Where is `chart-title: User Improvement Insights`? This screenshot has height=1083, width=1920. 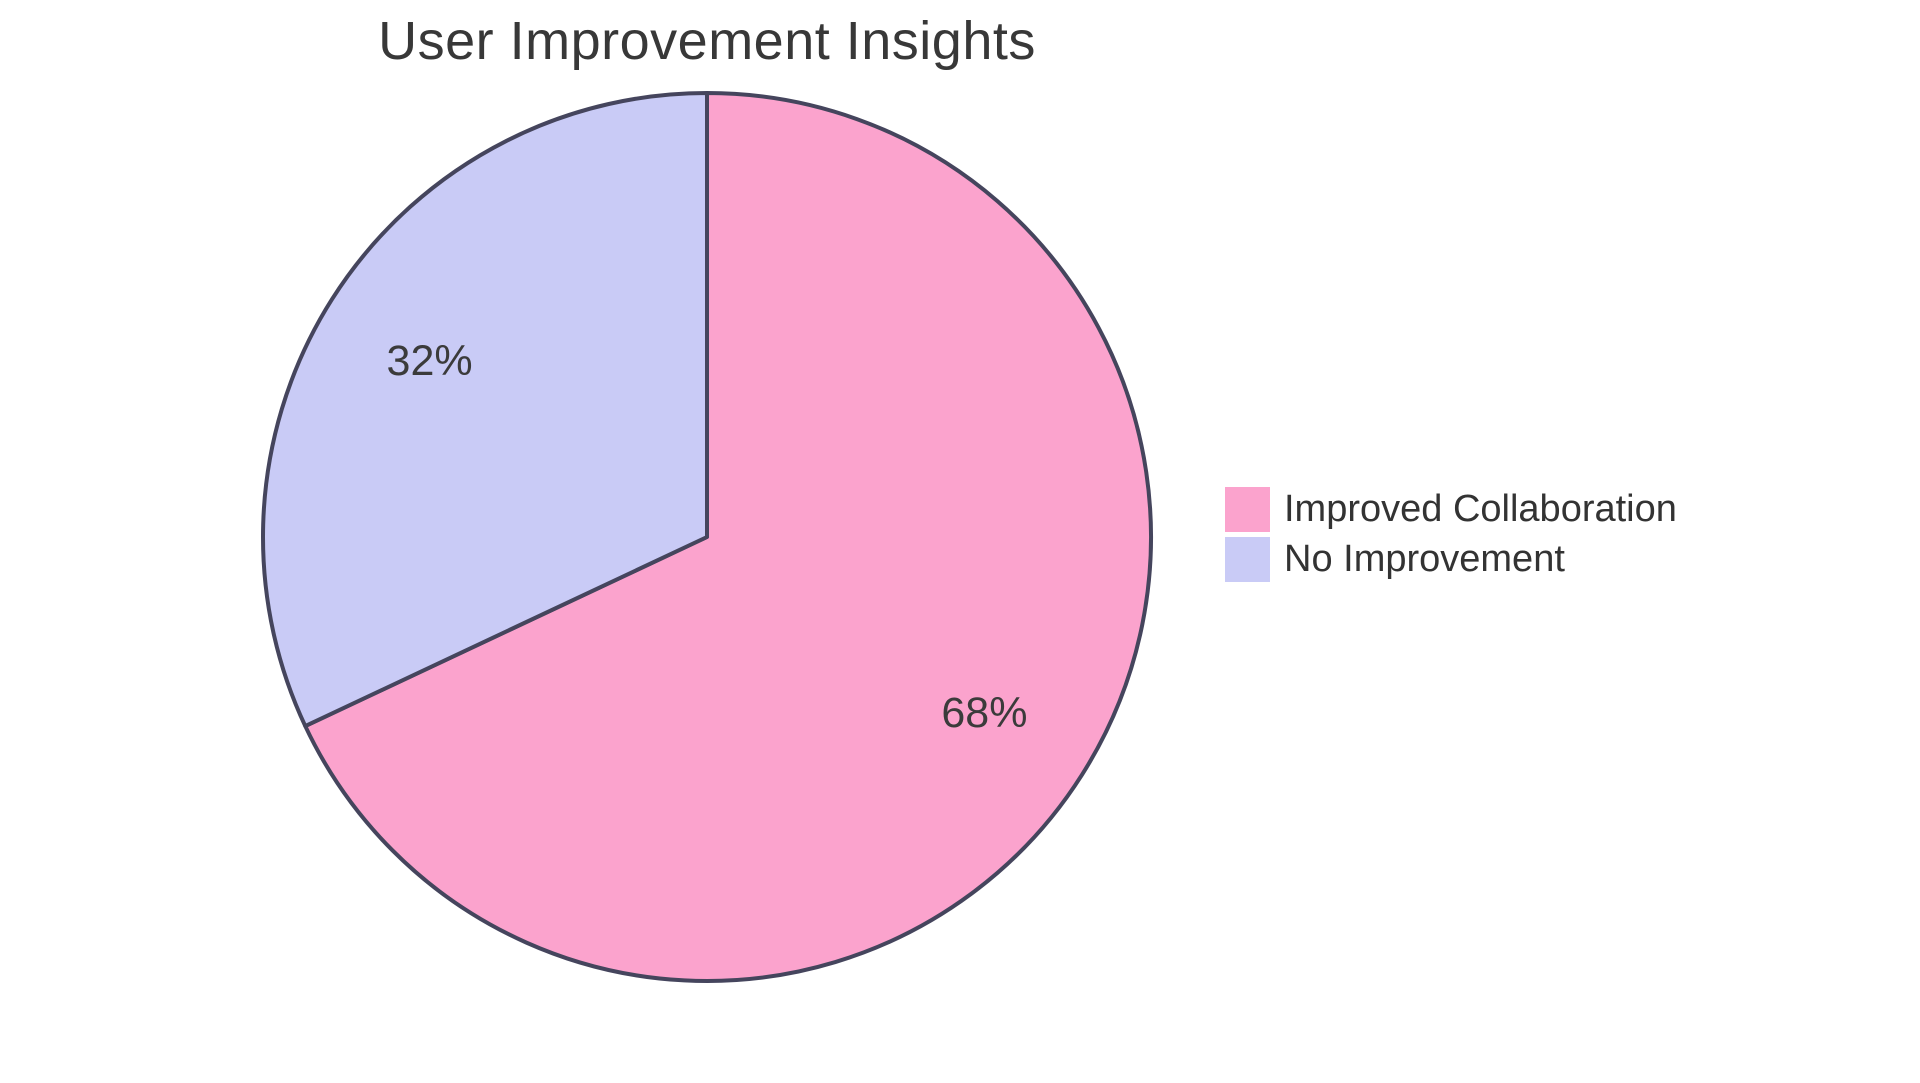 chart-title: User Improvement Insights is located at coordinates (707, 41).